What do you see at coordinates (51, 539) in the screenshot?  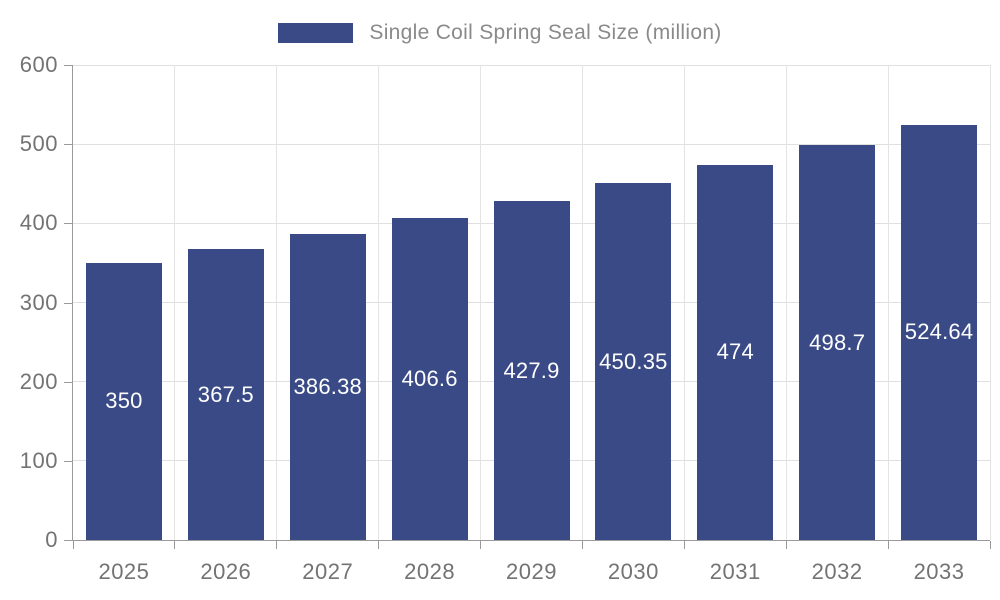 I see `y-axis-tick-label: 0` at bounding box center [51, 539].